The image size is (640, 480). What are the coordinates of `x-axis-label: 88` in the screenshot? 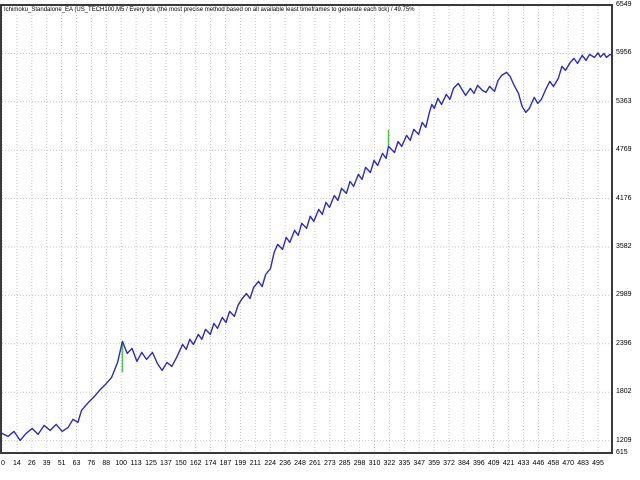 It's located at (106, 463).